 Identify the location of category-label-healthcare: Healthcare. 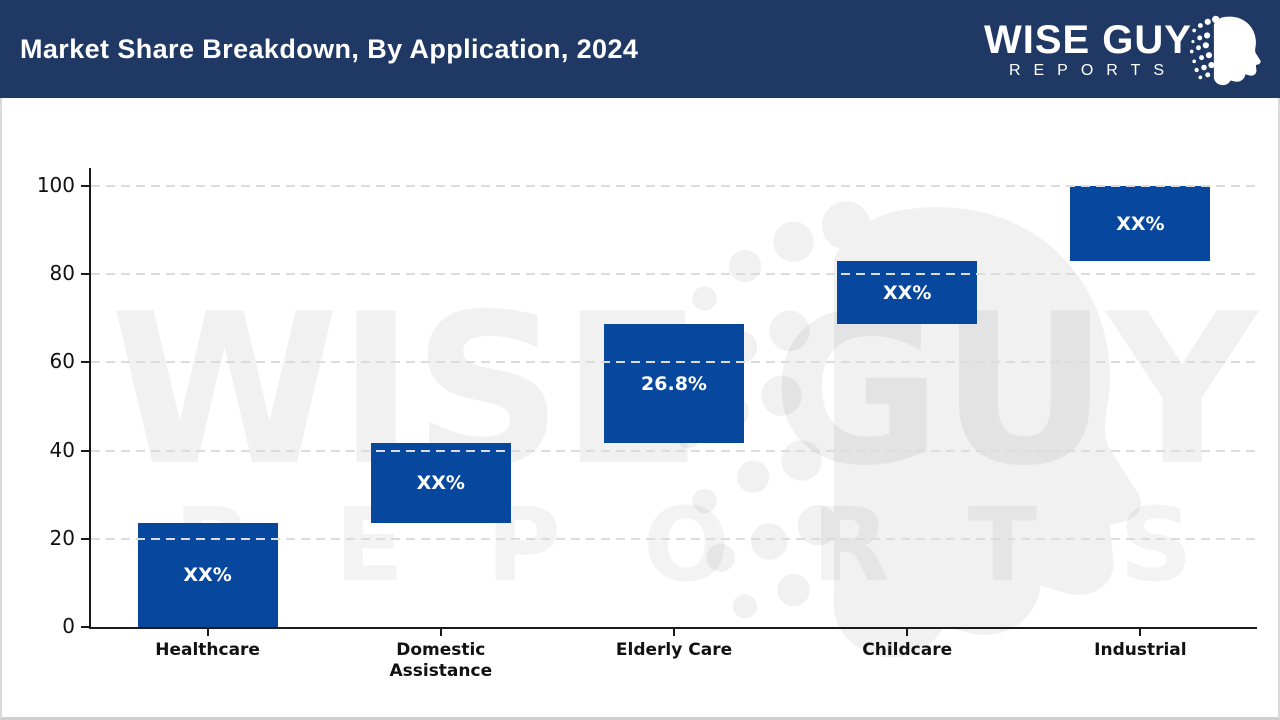
(207, 650).